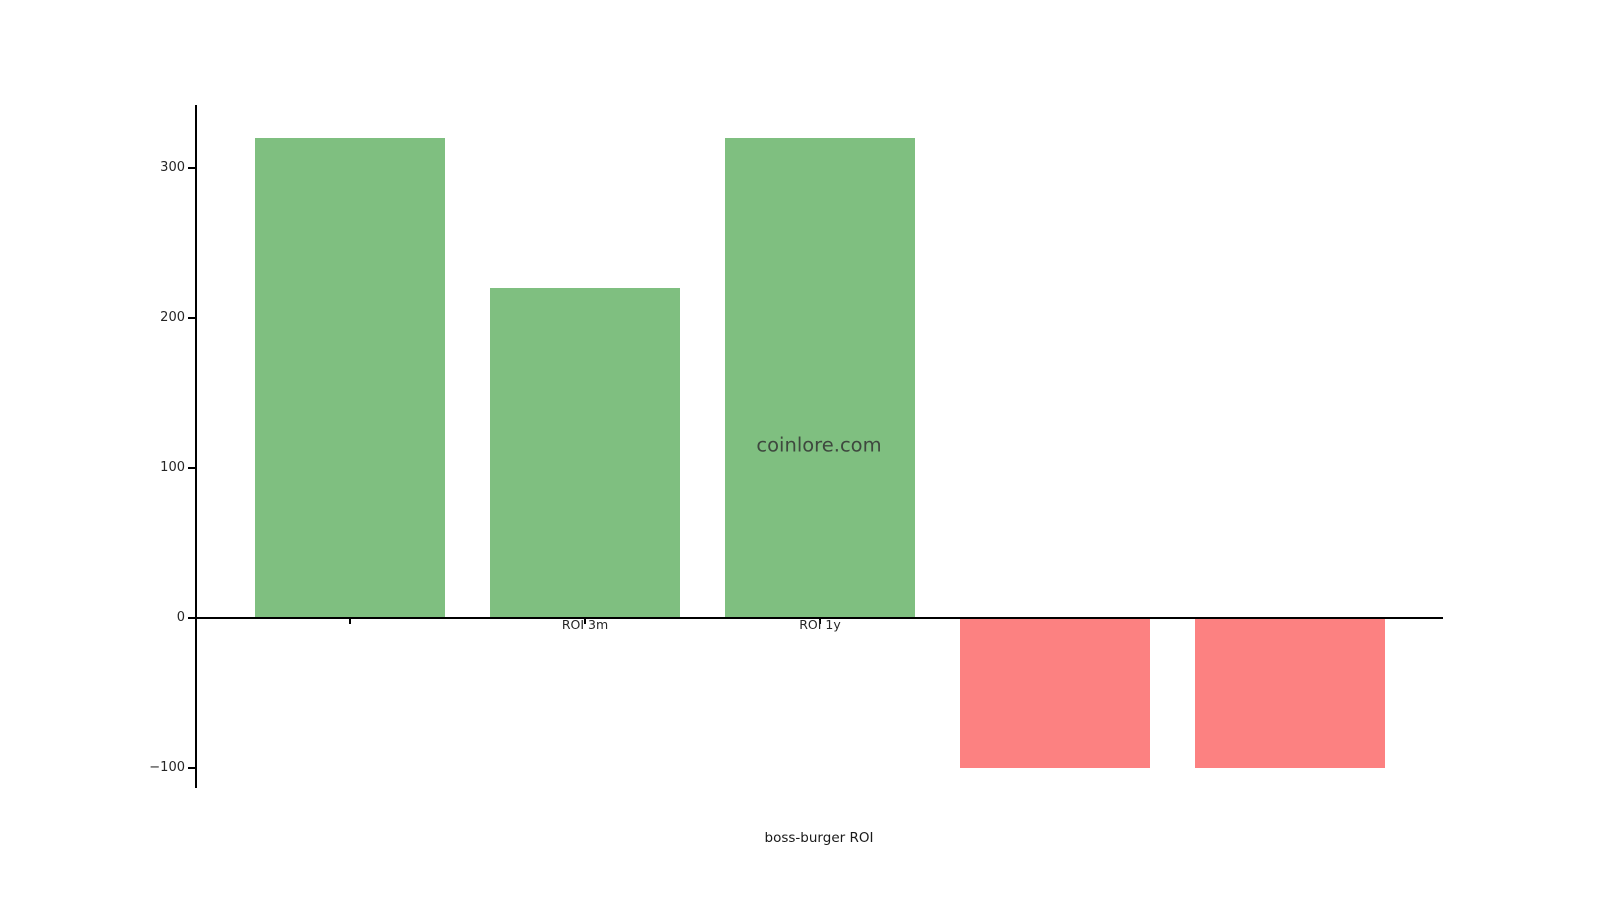  Describe the element at coordinates (180, 617) in the screenshot. I see `y-tick-label: 0` at that location.